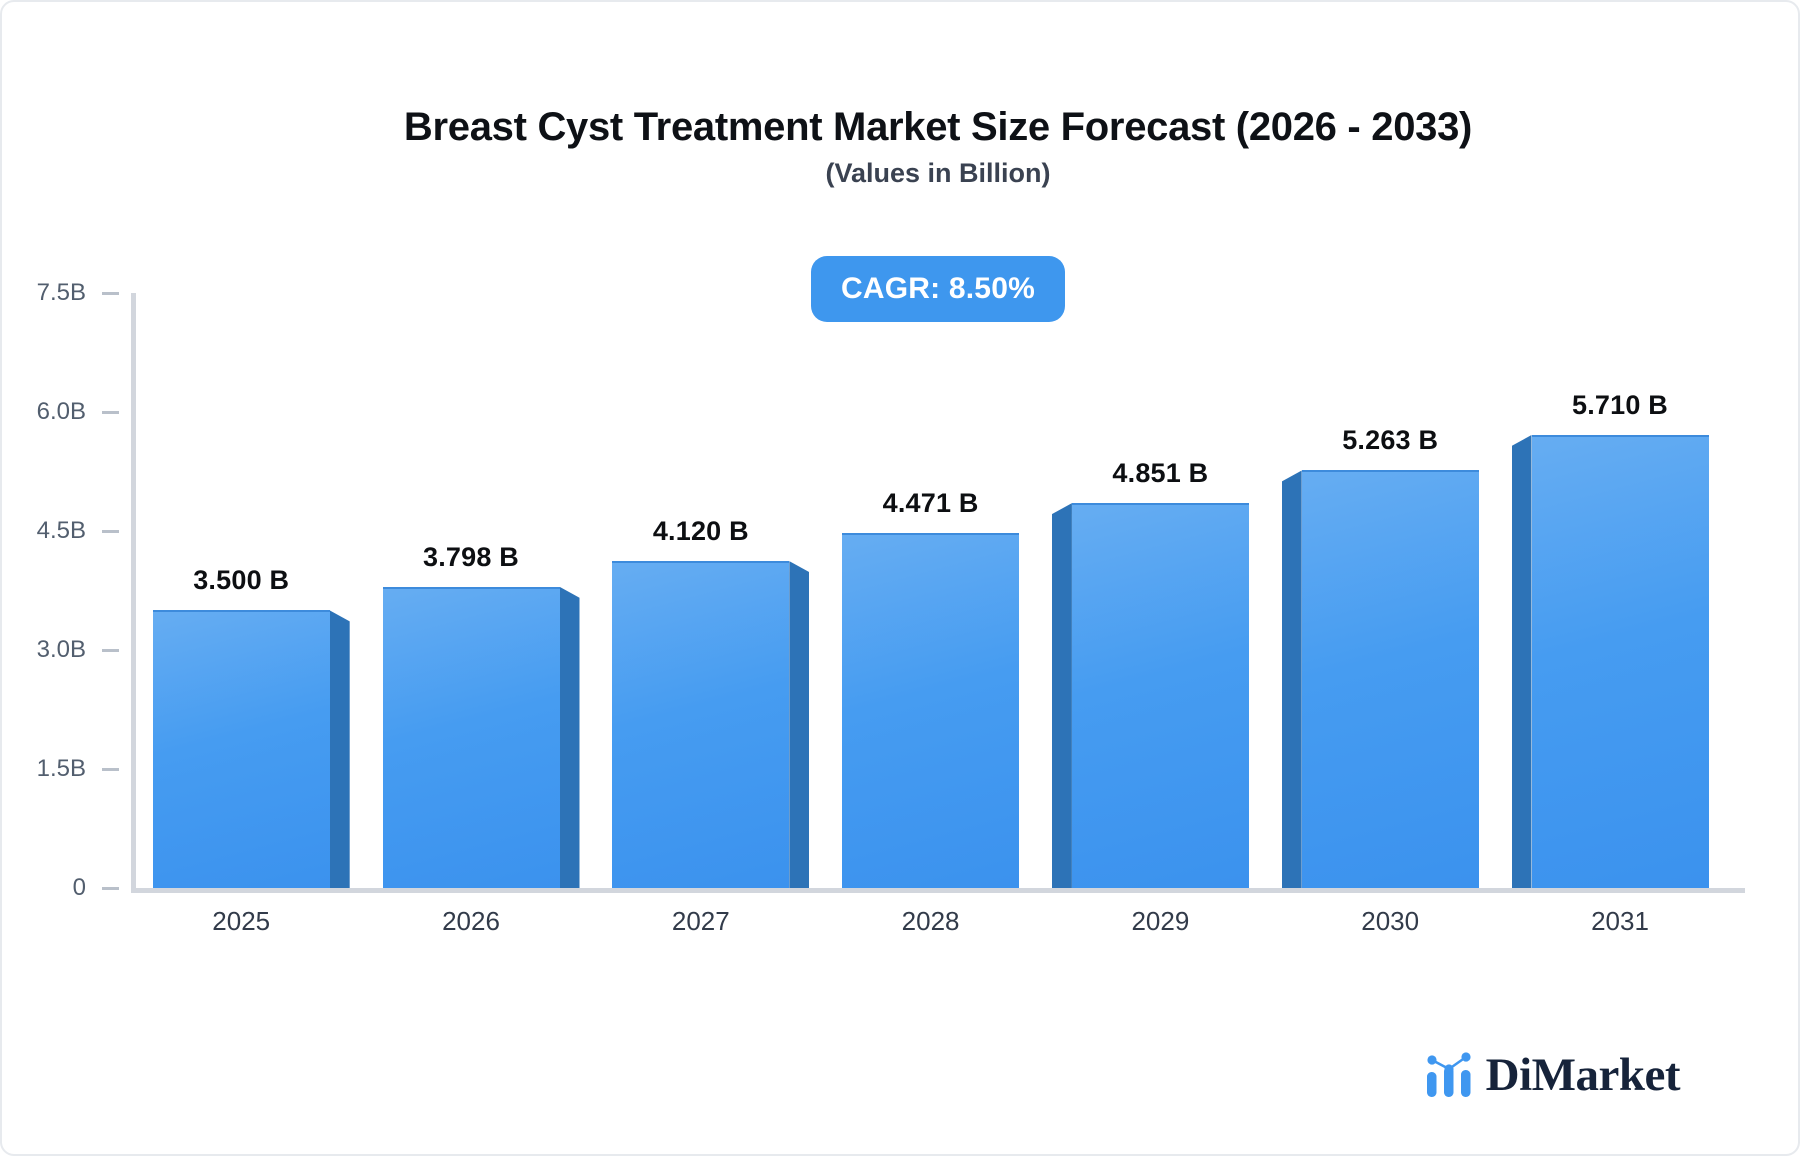 The image size is (1800, 1156). I want to click on bar-2031, so click(1620, 661).